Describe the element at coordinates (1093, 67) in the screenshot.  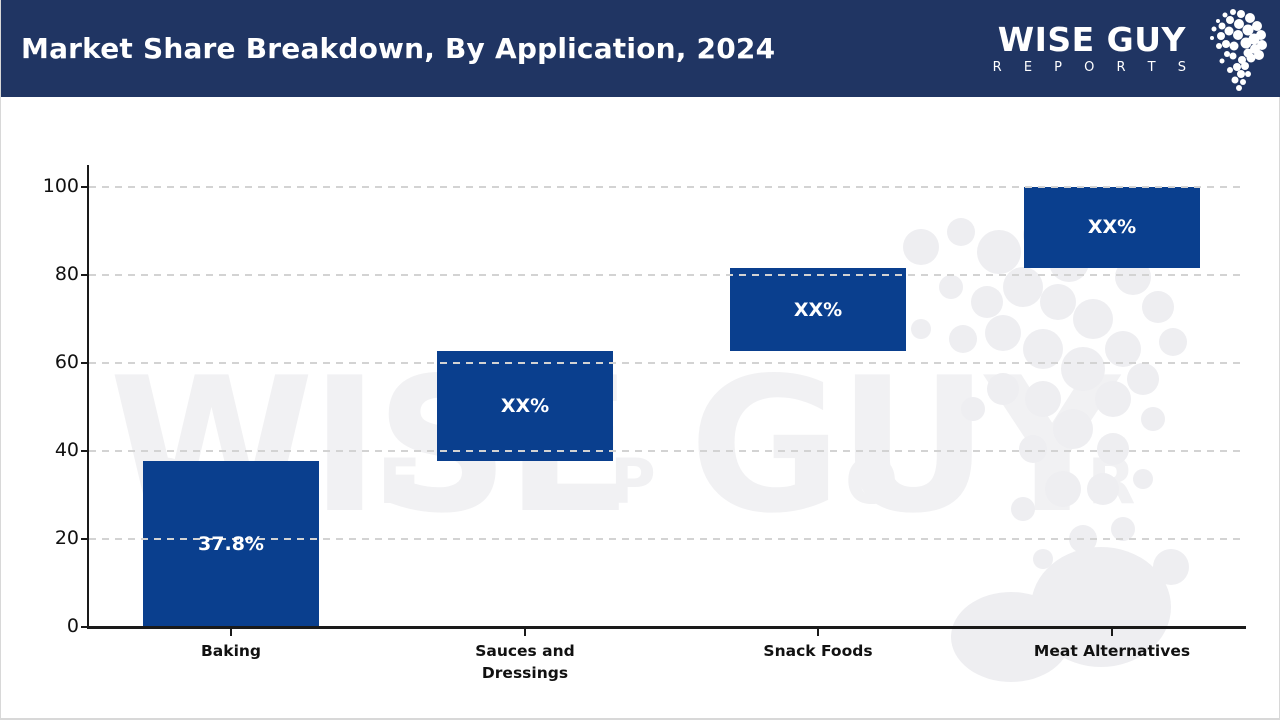
I see `brand-subtitle: R E P O R T S` at that location.